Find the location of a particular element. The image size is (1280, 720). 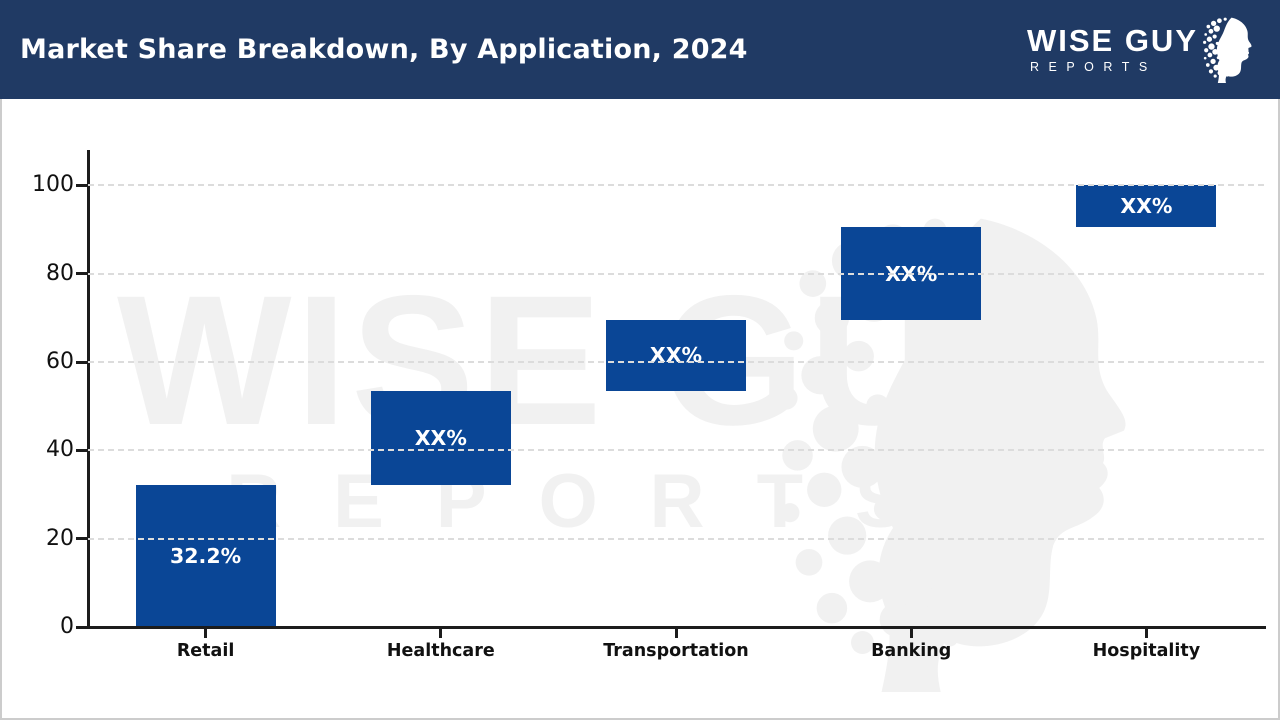

brand-name: WISE GUY is located at coordinates (1112, 40).